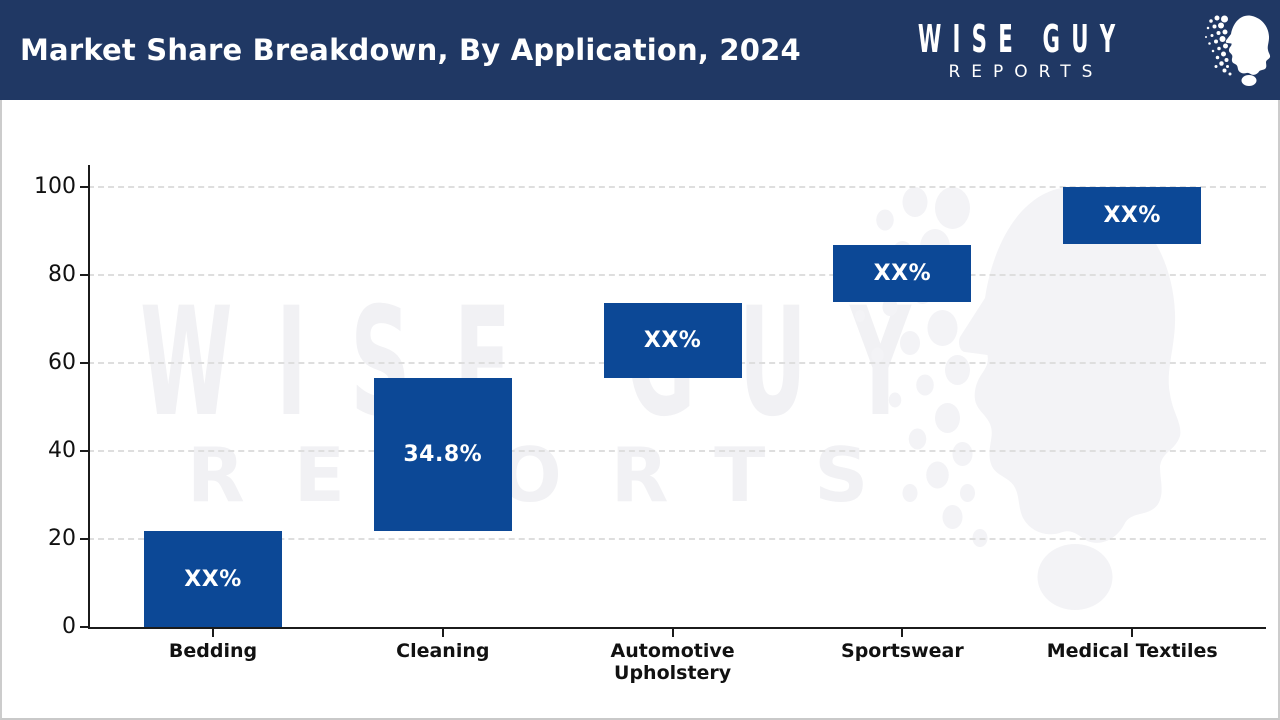 The width and height of the screenshot is (1280, 720). Describe the element at coordinates (213, 651) in the screenshot. I see `category-label: Bedding` at that location.